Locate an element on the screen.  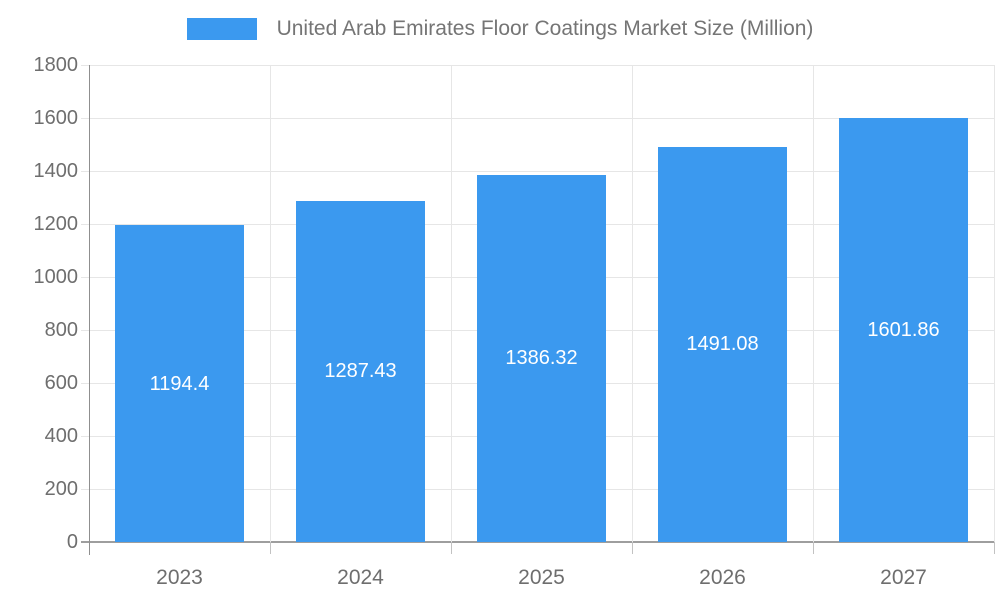
bar-value-label: 1386.32 is located at coordinates (541, 358).